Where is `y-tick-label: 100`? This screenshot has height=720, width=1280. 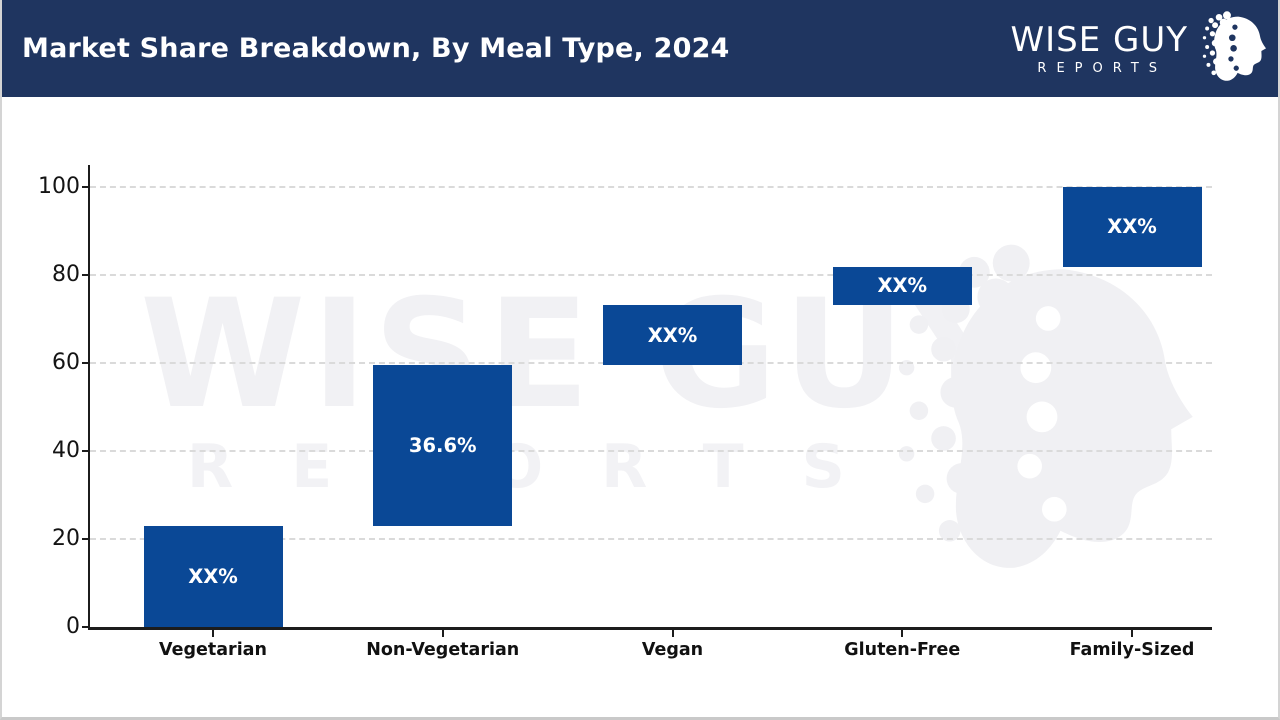
y-tick-label: 100 is located at coordinates (59, 186).